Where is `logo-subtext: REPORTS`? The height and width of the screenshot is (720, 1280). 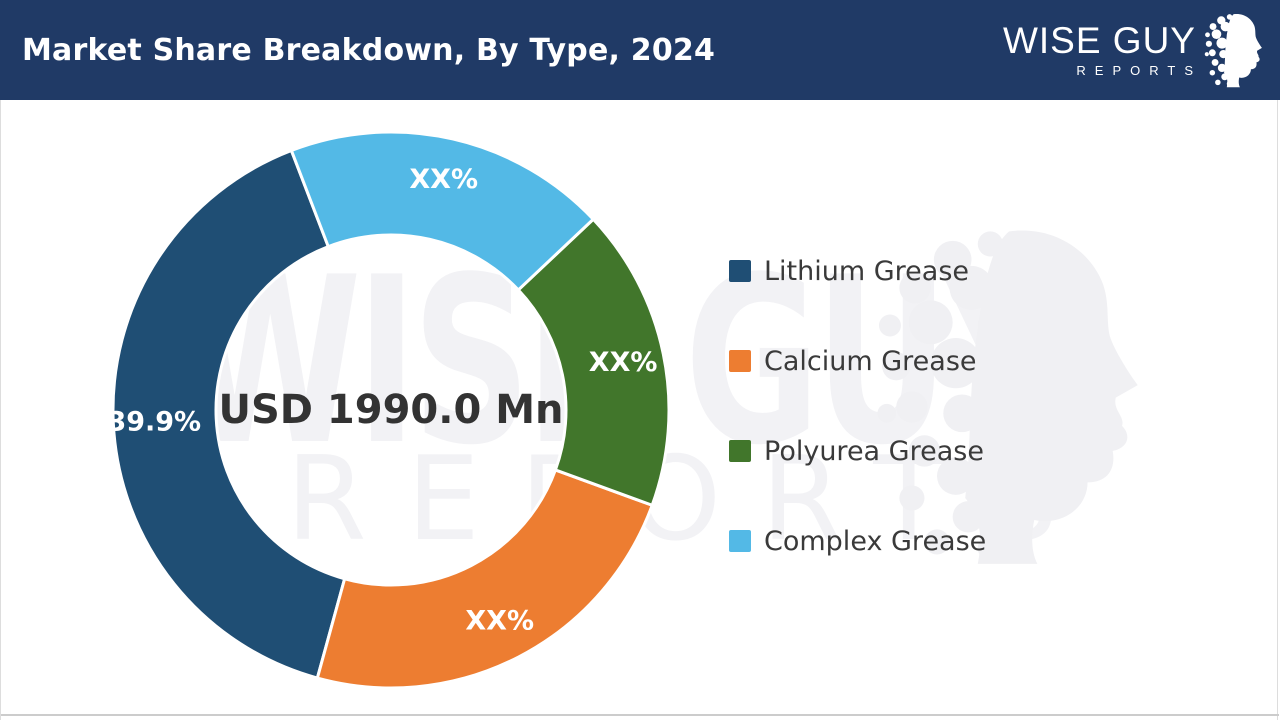
logo-subtext: REPORTS is located at coordinates (1139, 70).